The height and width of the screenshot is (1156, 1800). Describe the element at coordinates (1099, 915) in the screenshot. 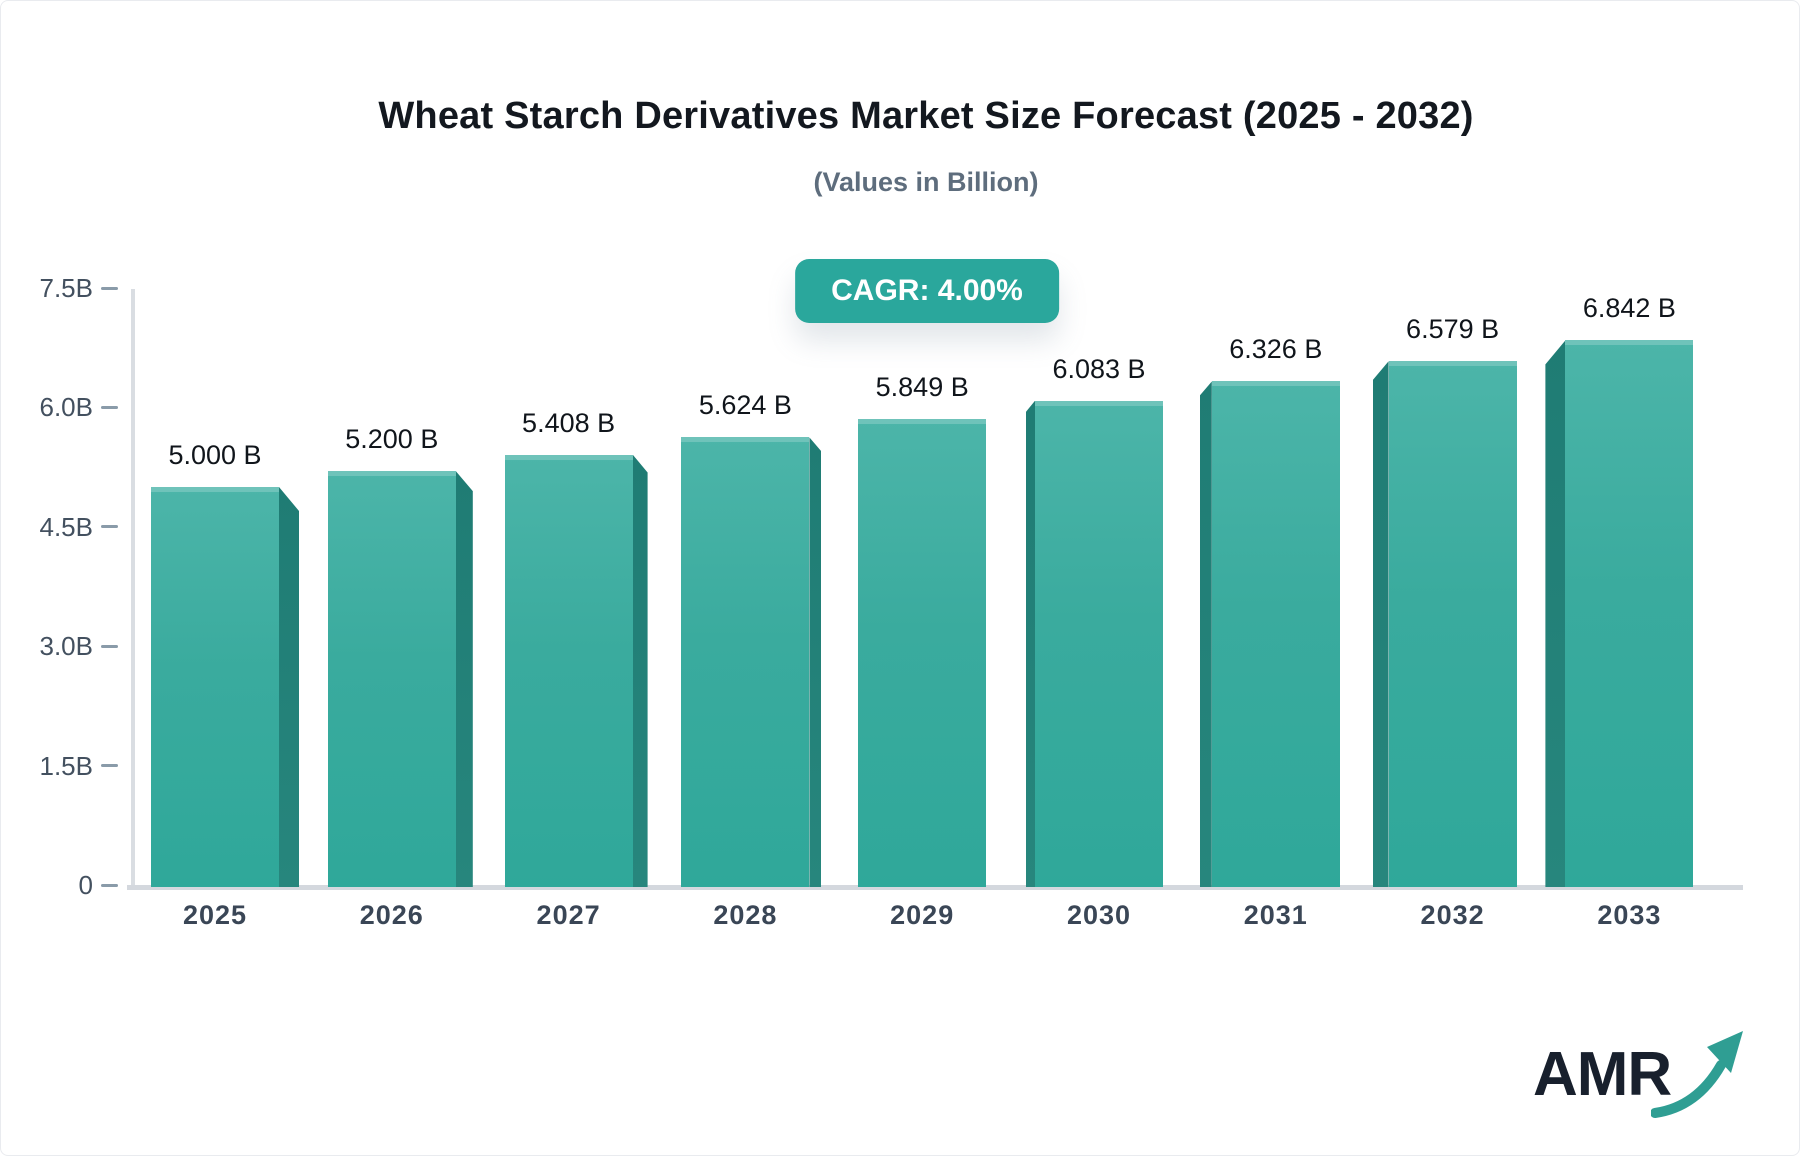

I see `x-category-label-2030: 2030` at that location.